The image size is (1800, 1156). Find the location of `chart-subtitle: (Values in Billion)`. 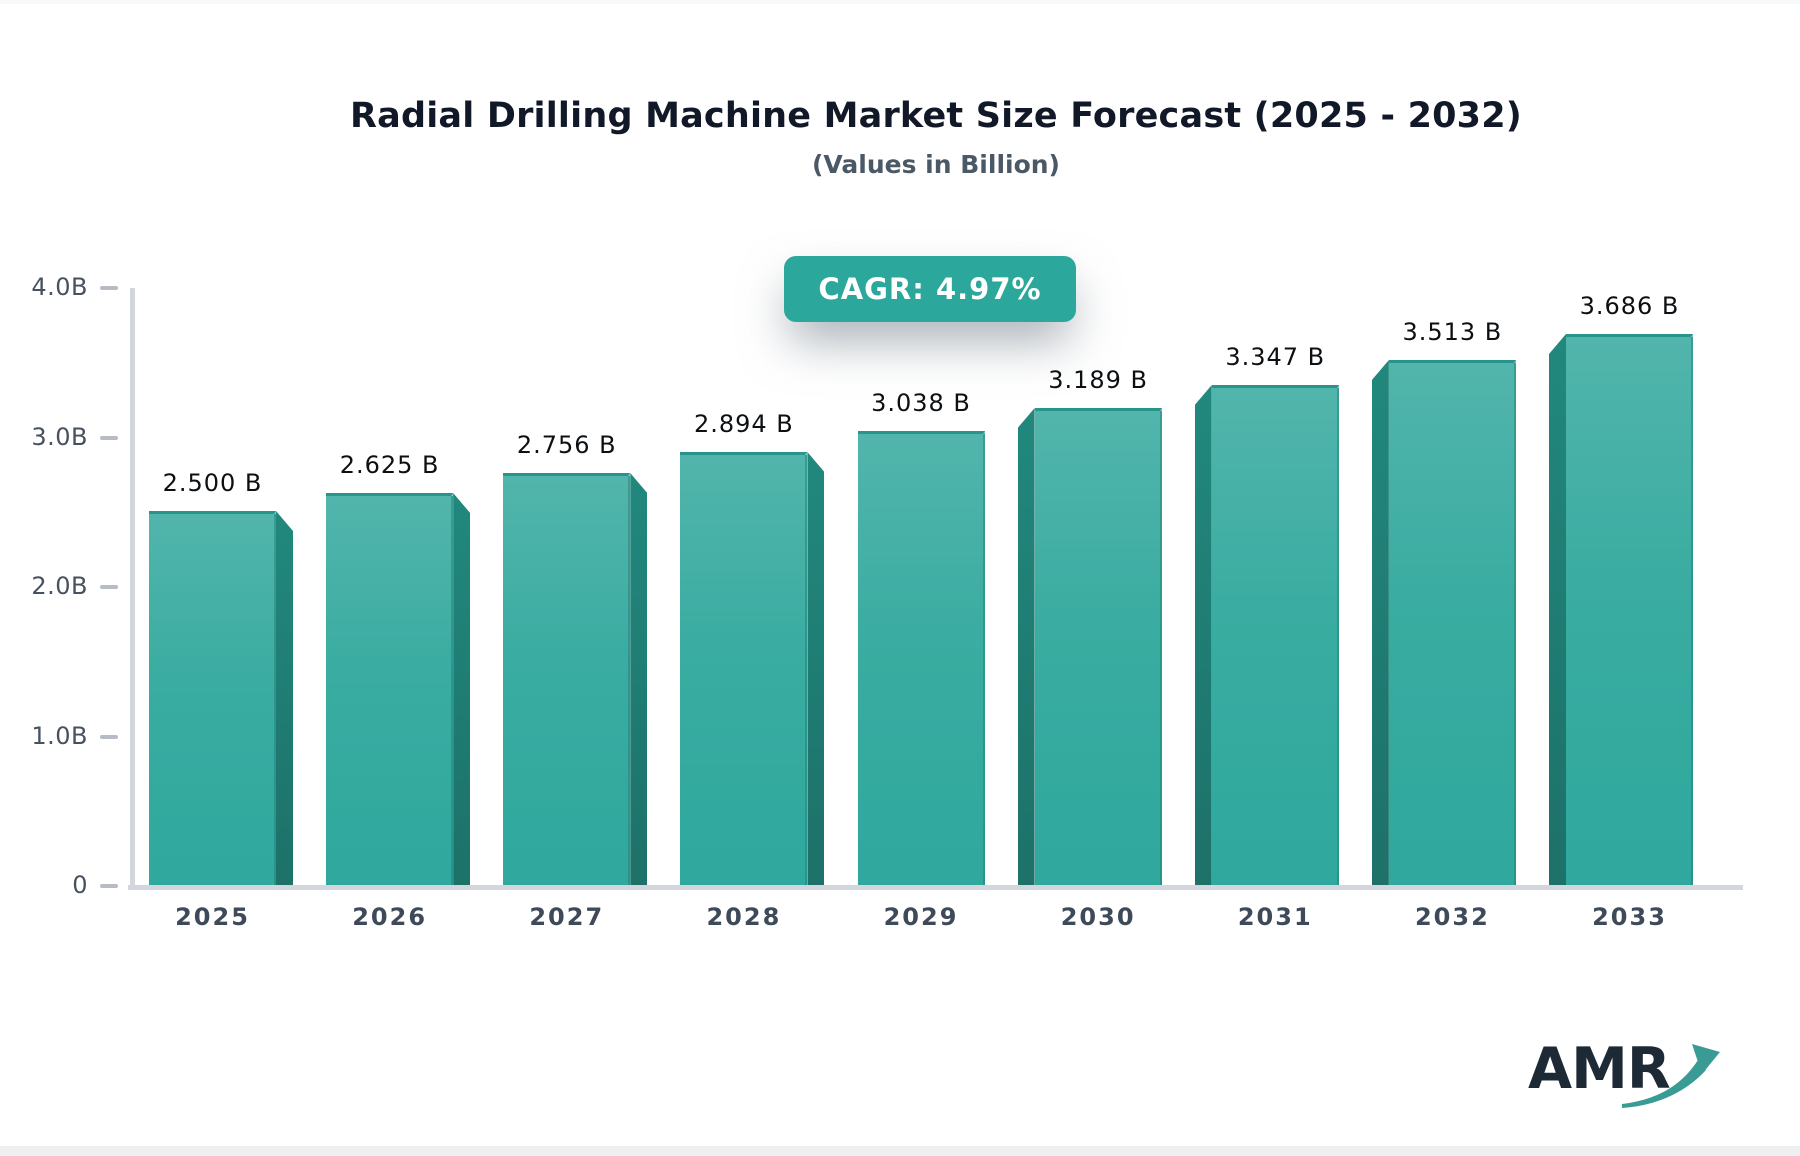

chart-subtitle: (Values in Billion) is located at coordinates (936, 164).